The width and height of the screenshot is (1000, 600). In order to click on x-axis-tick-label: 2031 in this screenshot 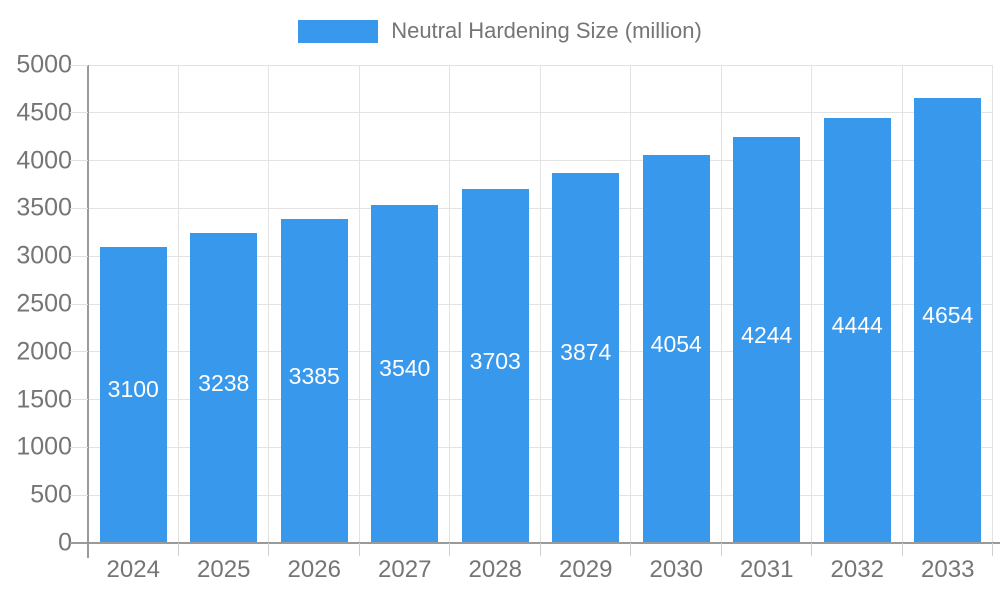, I will do `click(767, 569)`.